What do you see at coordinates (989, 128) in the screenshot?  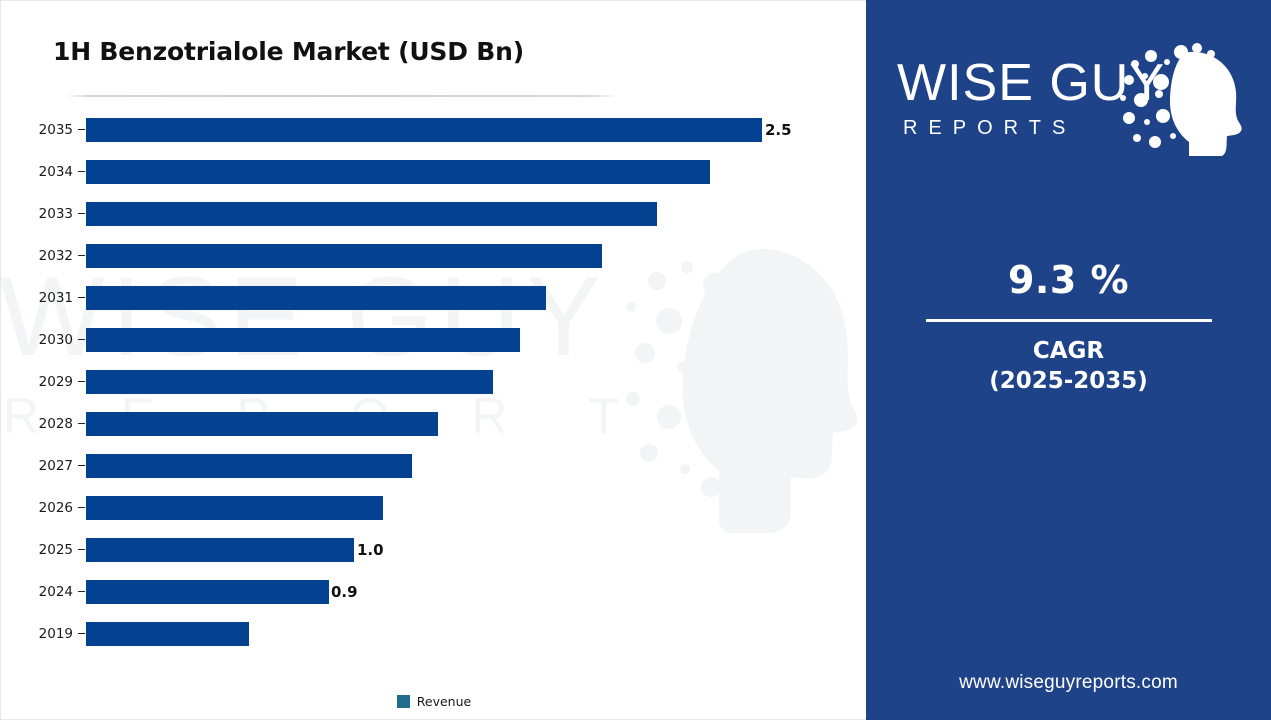 I see `svg-text: REPORTS` at bounding box center [989, 128].